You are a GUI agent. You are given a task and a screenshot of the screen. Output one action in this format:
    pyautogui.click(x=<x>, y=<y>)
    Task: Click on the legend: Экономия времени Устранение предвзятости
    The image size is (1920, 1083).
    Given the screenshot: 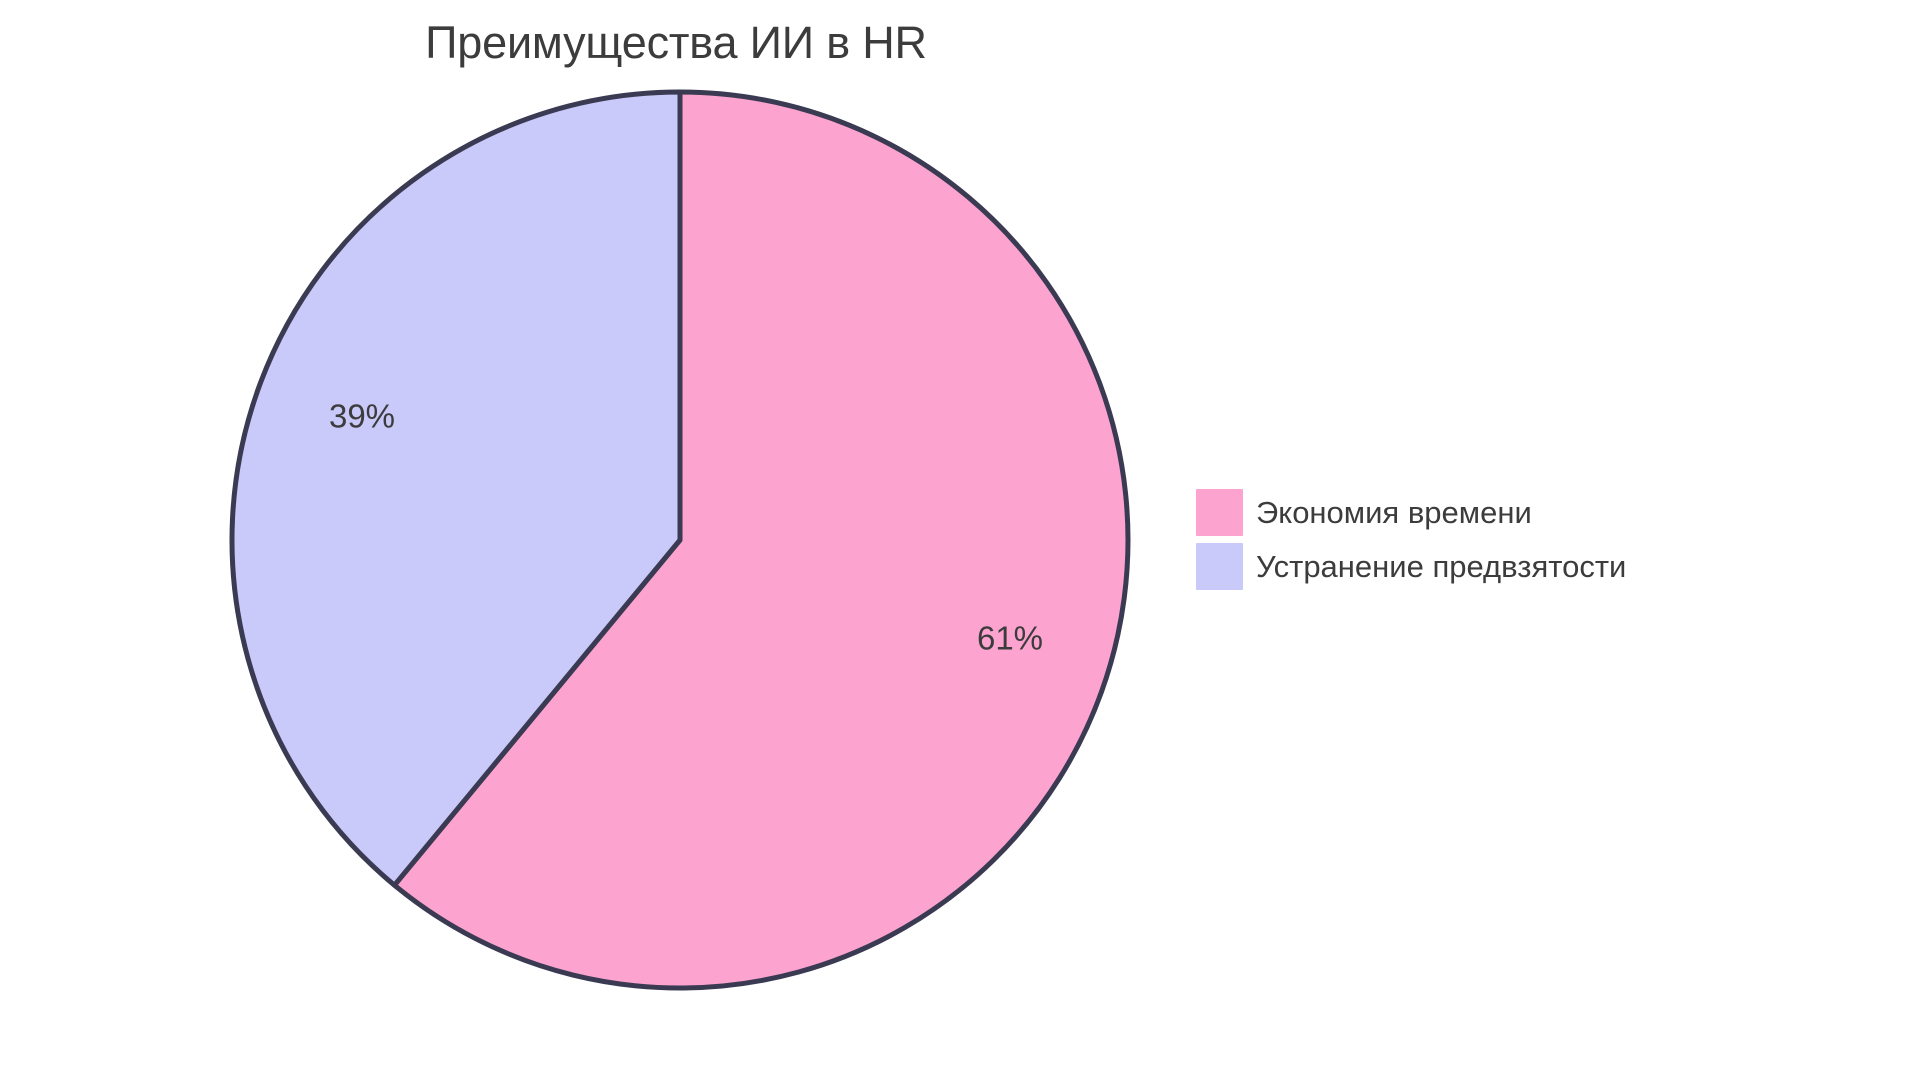 What is the action you would take?
    pyautogui.click(x=1411, y=539)
    